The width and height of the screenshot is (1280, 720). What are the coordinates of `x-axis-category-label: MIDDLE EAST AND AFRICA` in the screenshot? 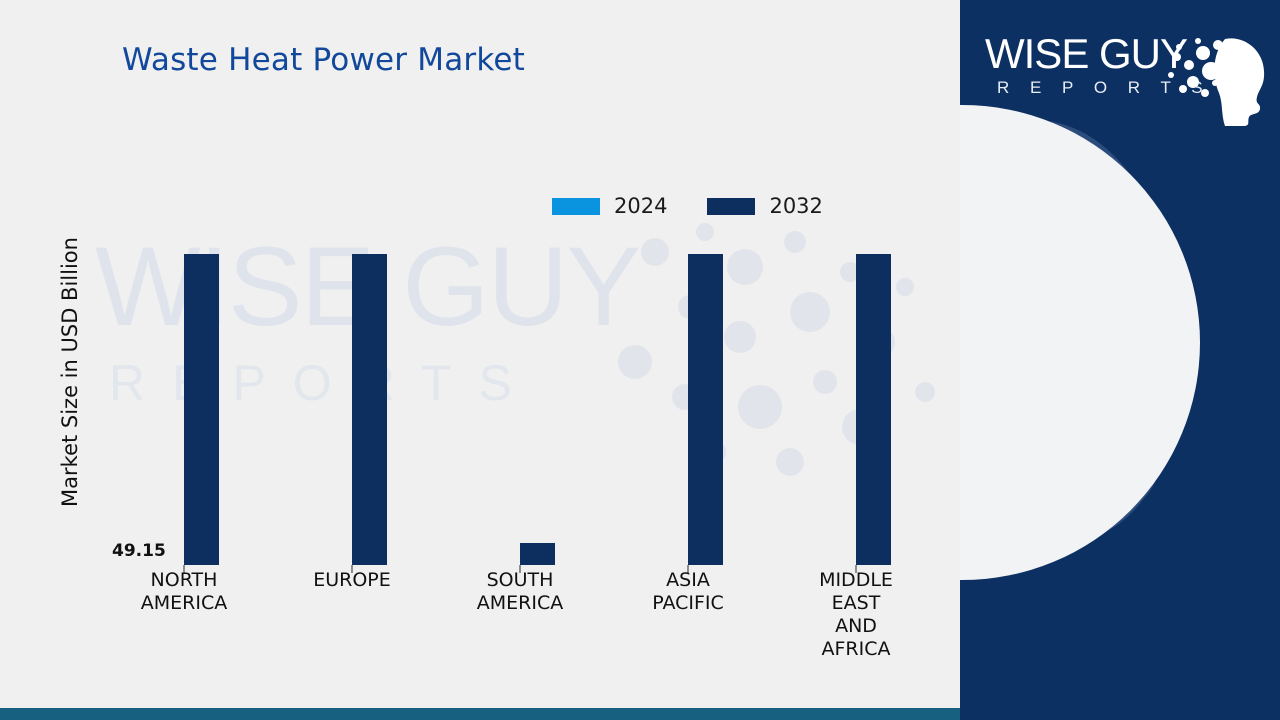 It's located at (856, 614).